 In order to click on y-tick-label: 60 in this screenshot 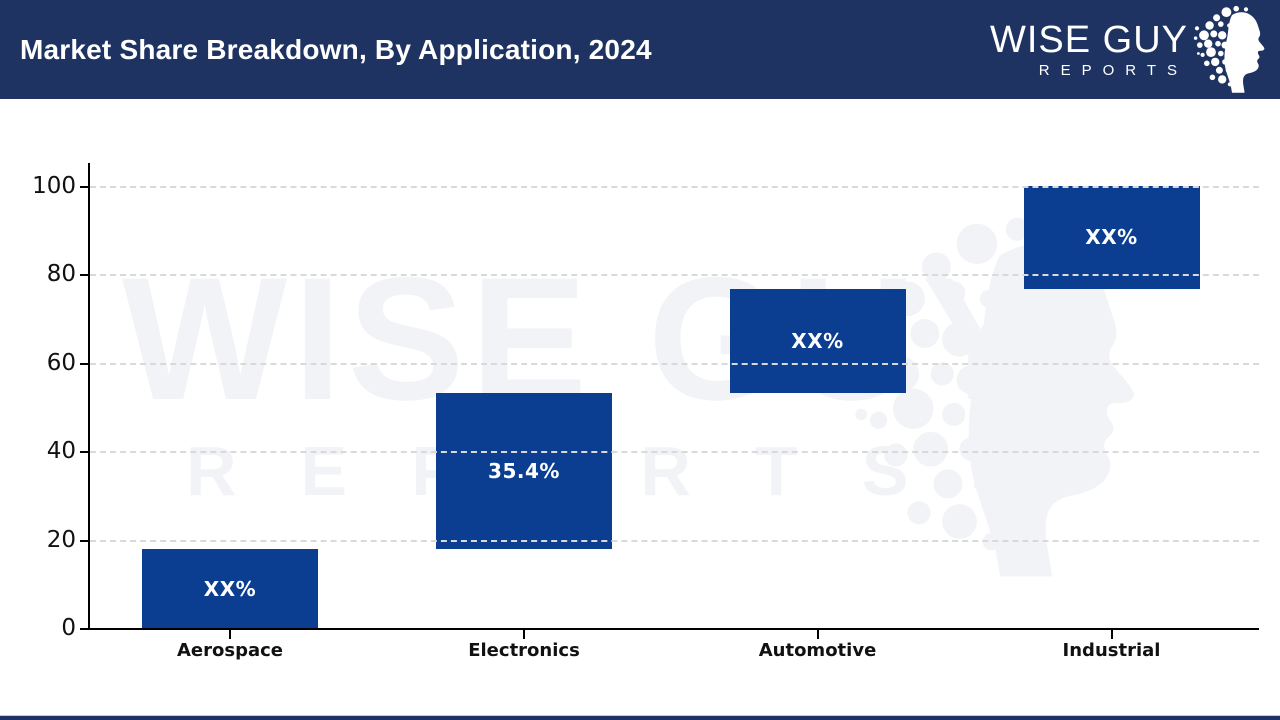, I will do `click(61, 362)`.